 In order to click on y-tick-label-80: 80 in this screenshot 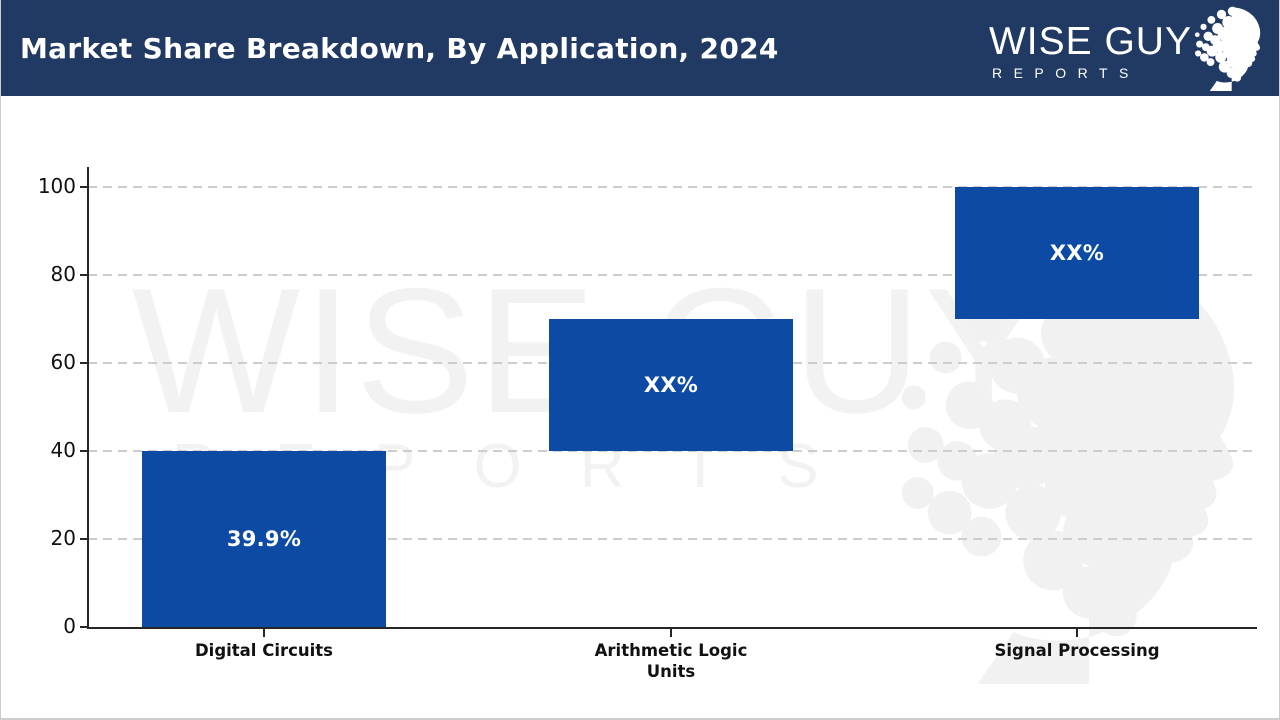, I will do `click(63, 273)`.